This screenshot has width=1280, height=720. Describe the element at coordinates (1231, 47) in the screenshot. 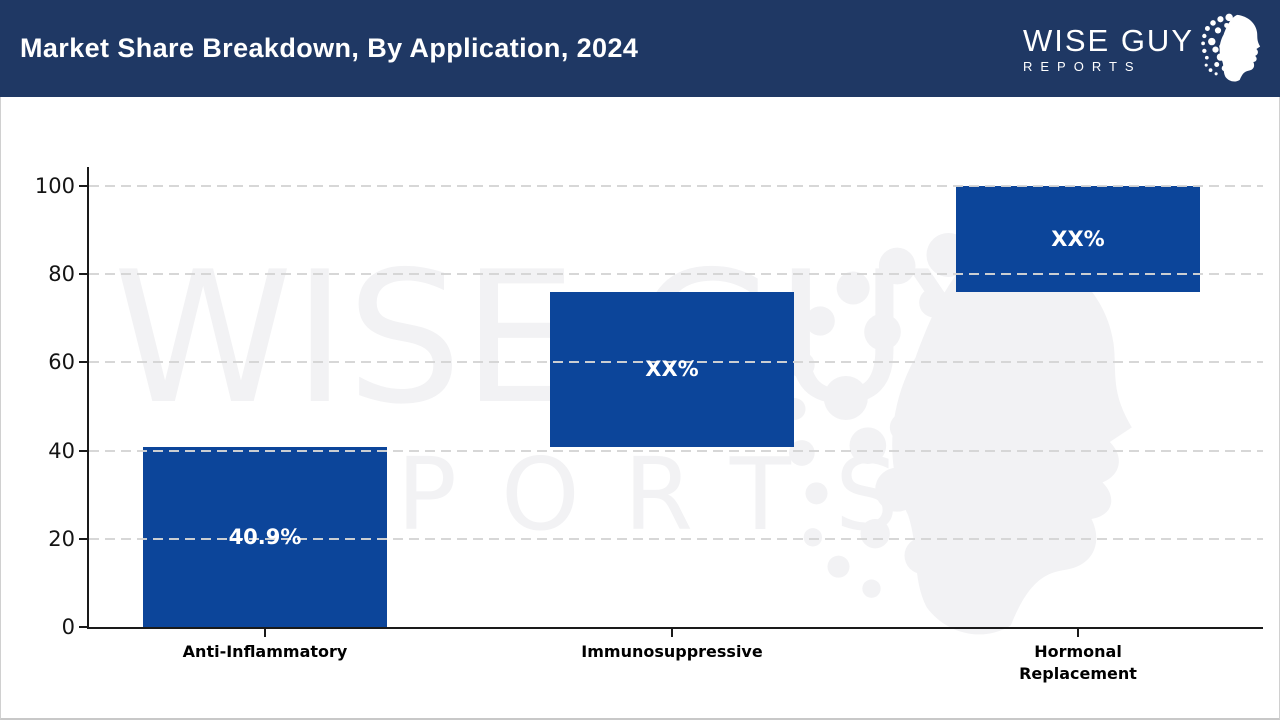

I see `wise-guy-face-icon` at that location.